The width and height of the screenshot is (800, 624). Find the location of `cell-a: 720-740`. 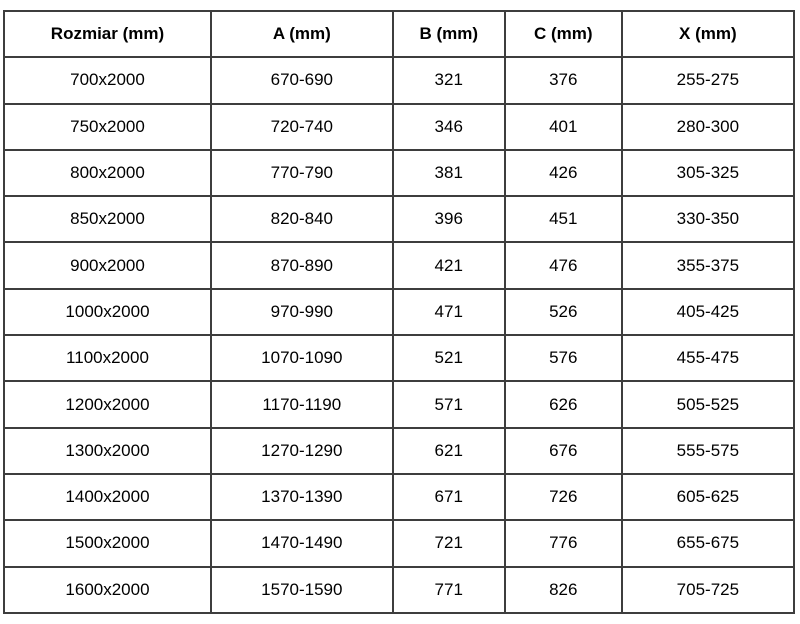

cell-a: 720-740 is located at coordinates (301, 126).